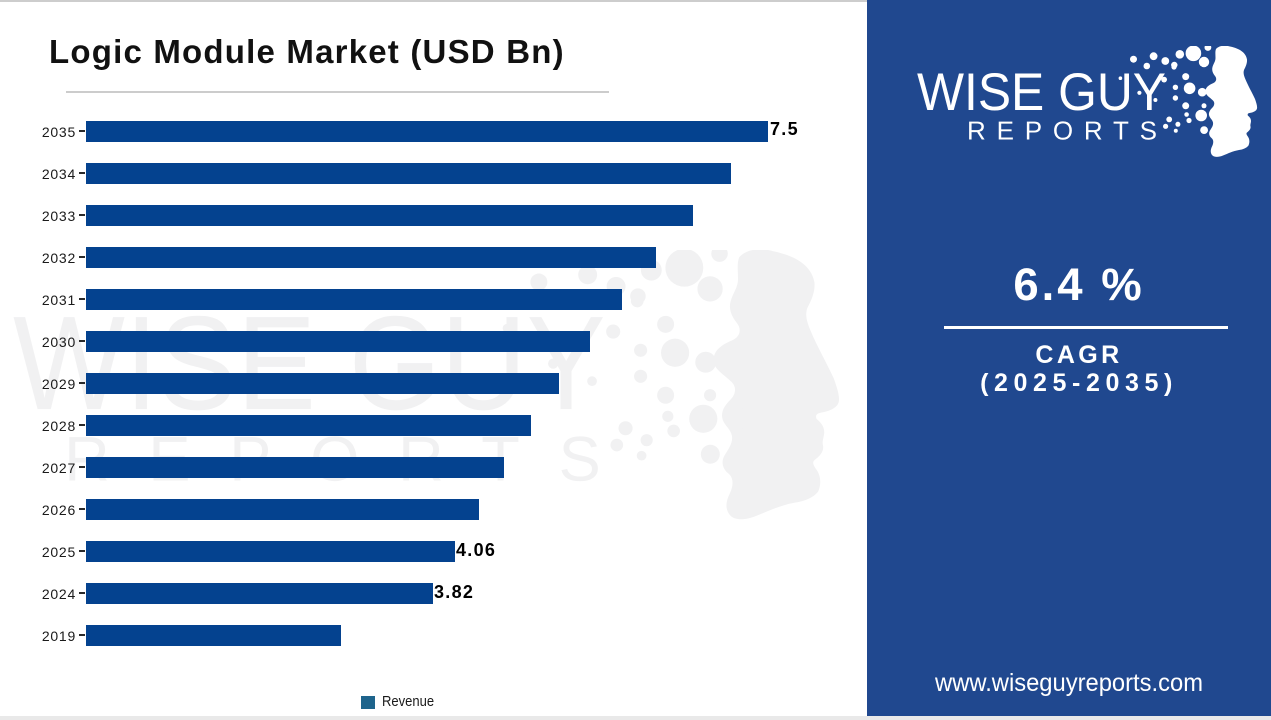 Image resolution: width=1271 pixels, height=720 pixels. Describe the element at coordinates (1062, 131) in the screenshot. I see `svg-text: REPORTS` at that location.